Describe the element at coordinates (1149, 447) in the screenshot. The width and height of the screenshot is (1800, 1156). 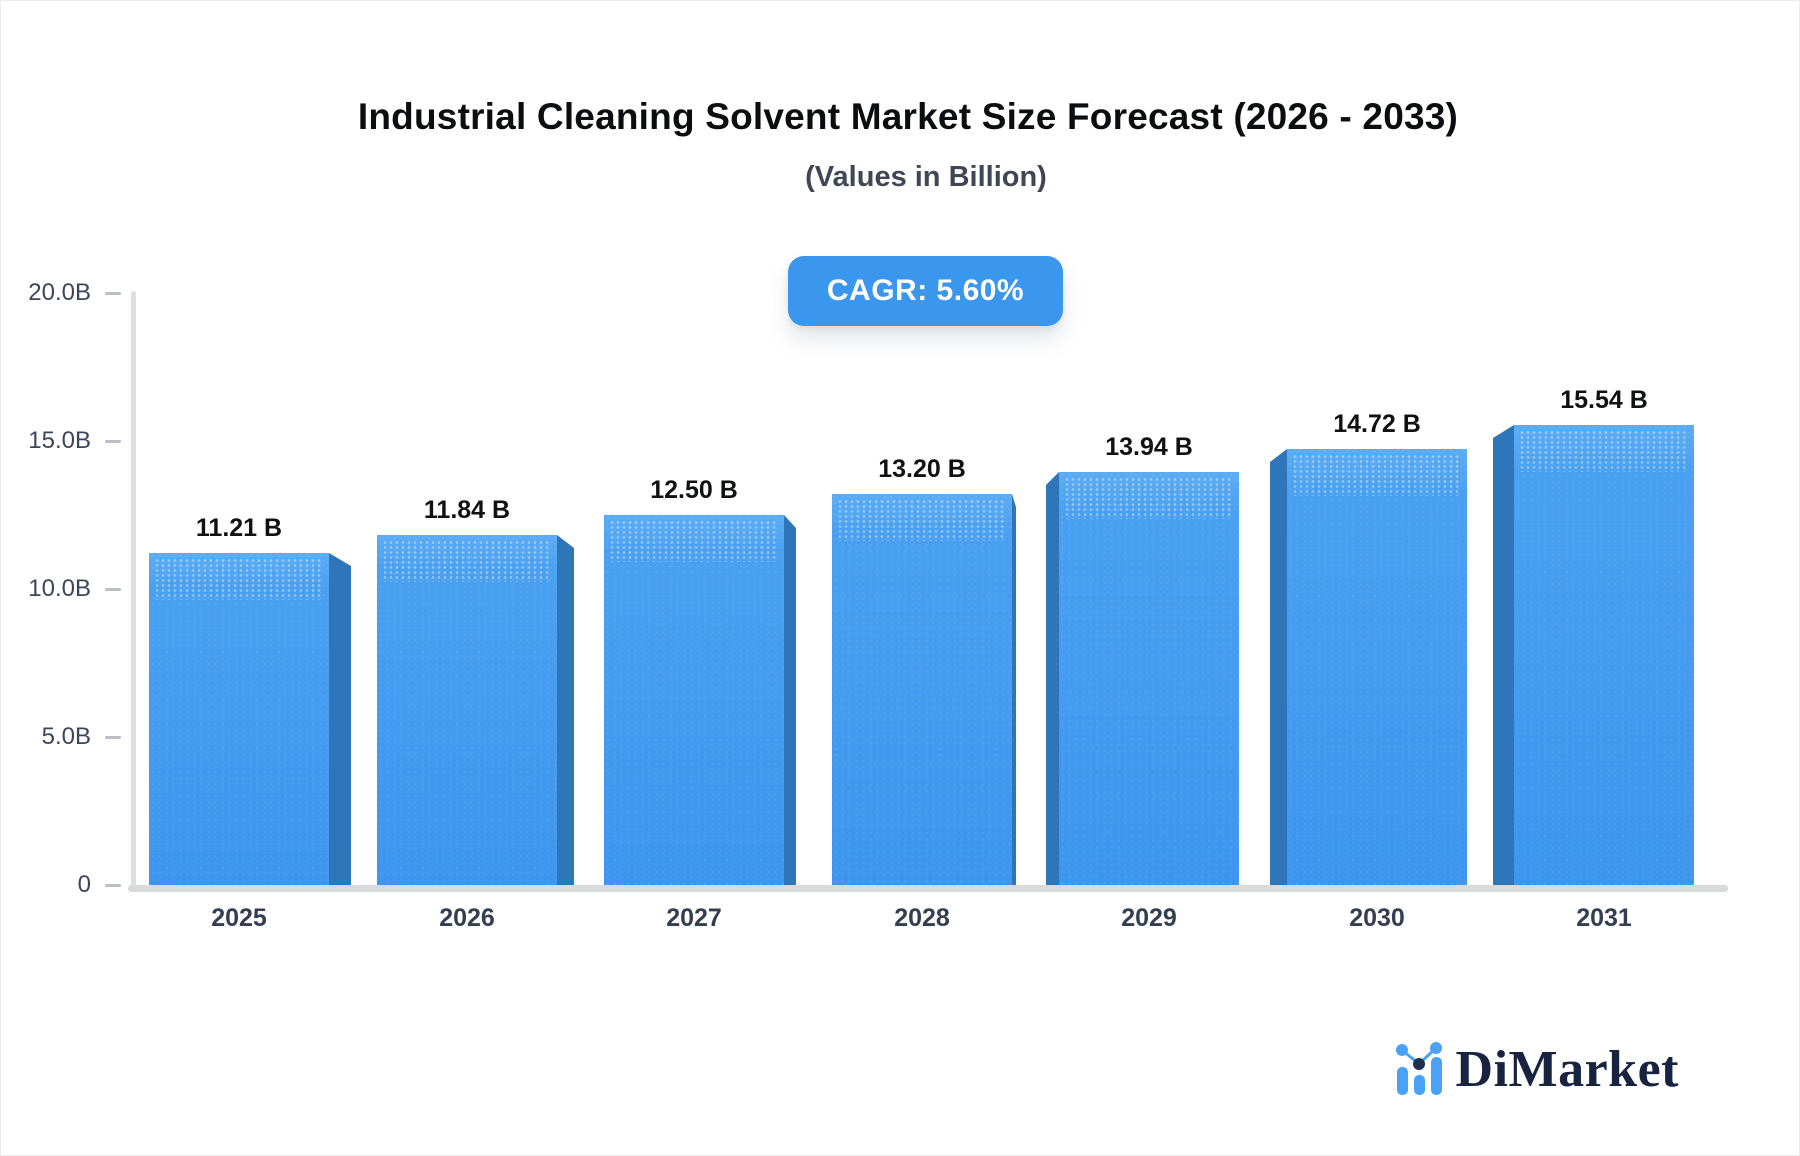
I see `bar-value-label: 13.94 B` at that location.